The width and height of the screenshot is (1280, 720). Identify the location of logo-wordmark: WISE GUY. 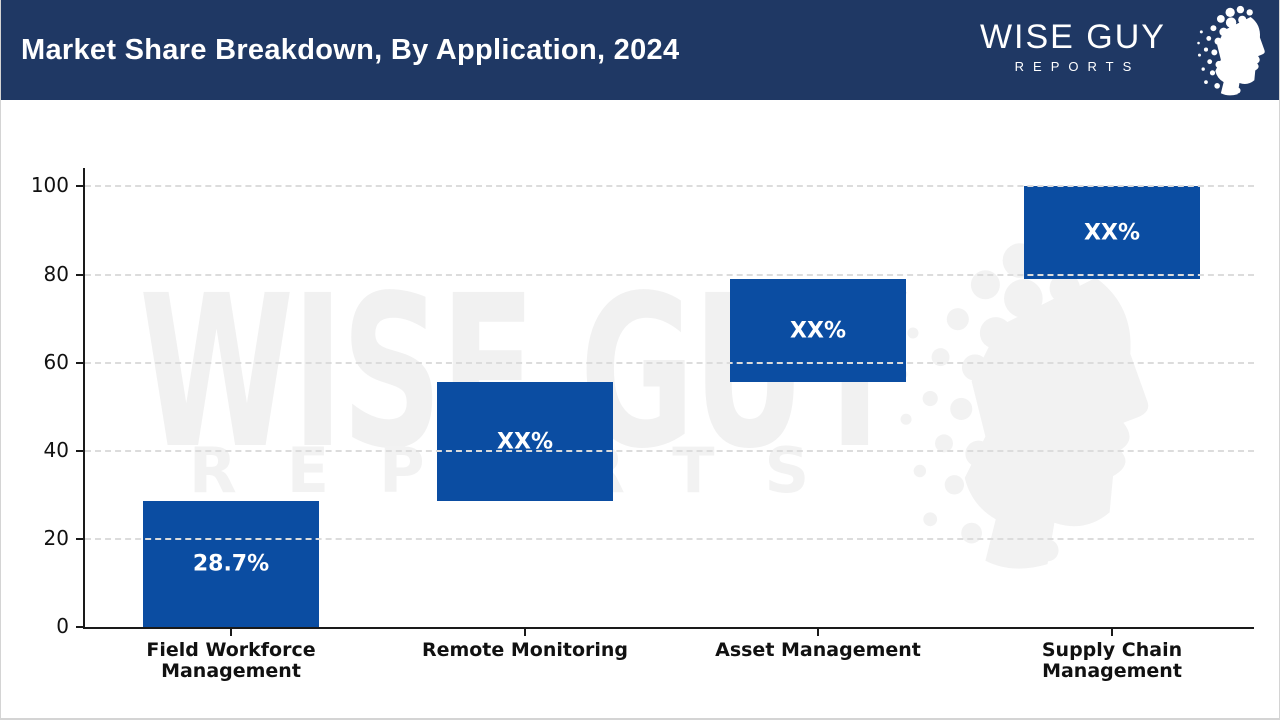
(1072, 37).